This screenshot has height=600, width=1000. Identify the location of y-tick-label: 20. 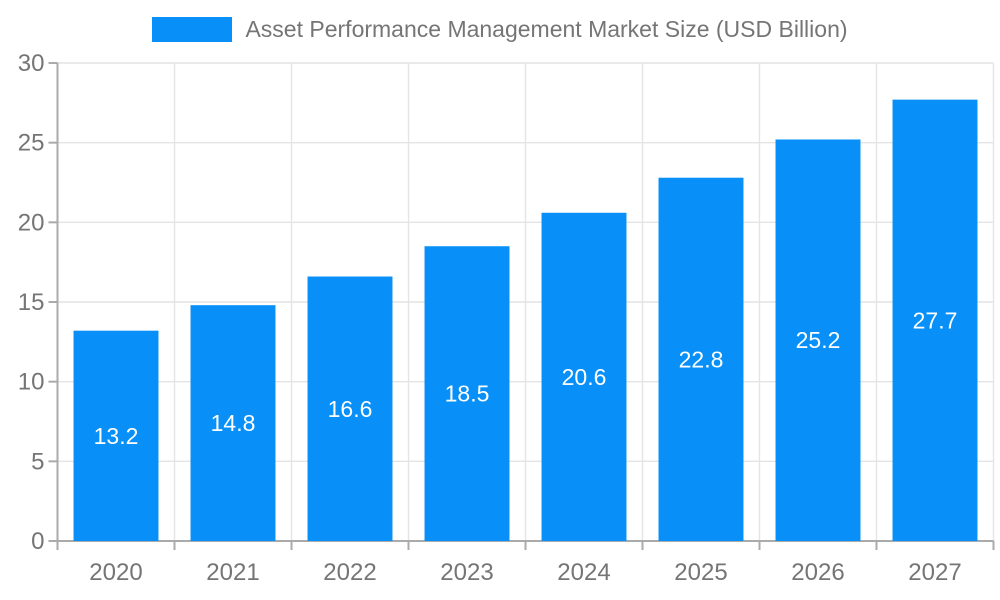
(31, 222).